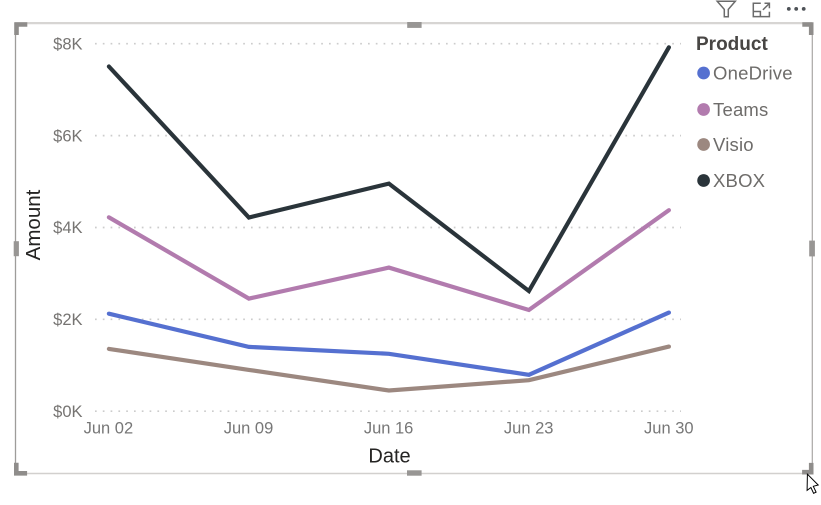  I want to click on svg-text: Jun 16, so click(389, 429).